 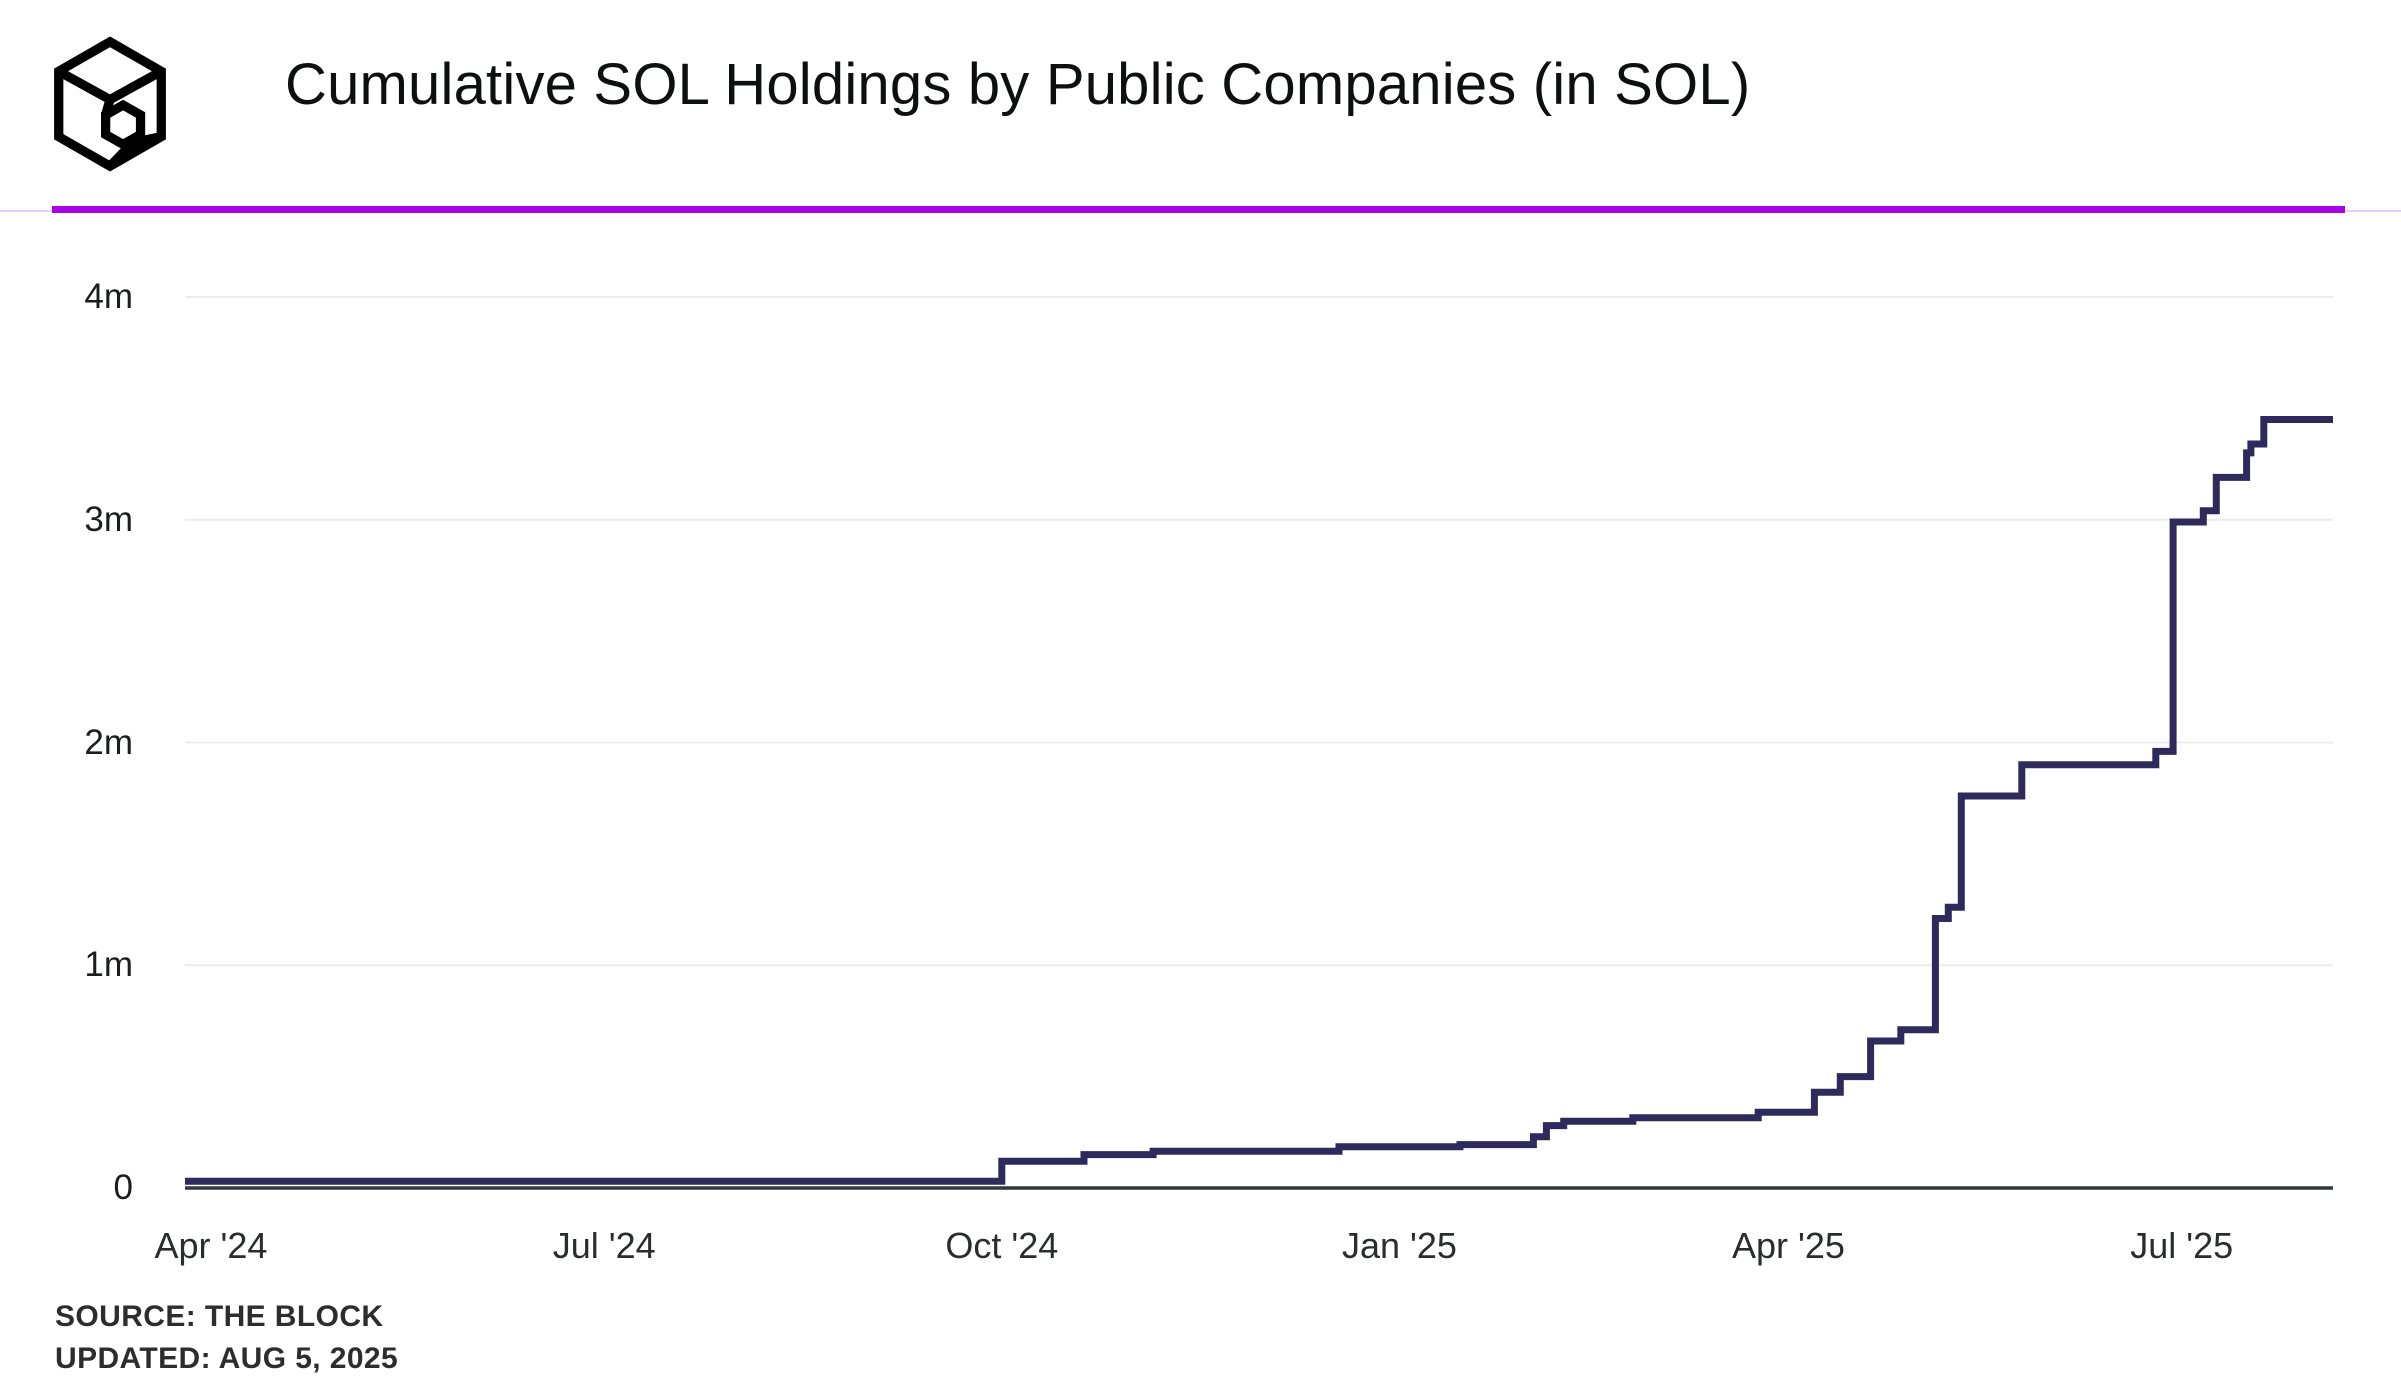 What do you see at coordinates (1788, 1245) in the screenshot?
I see `x-tick-label: Apr '25` at bounding box center [1788, 1245].